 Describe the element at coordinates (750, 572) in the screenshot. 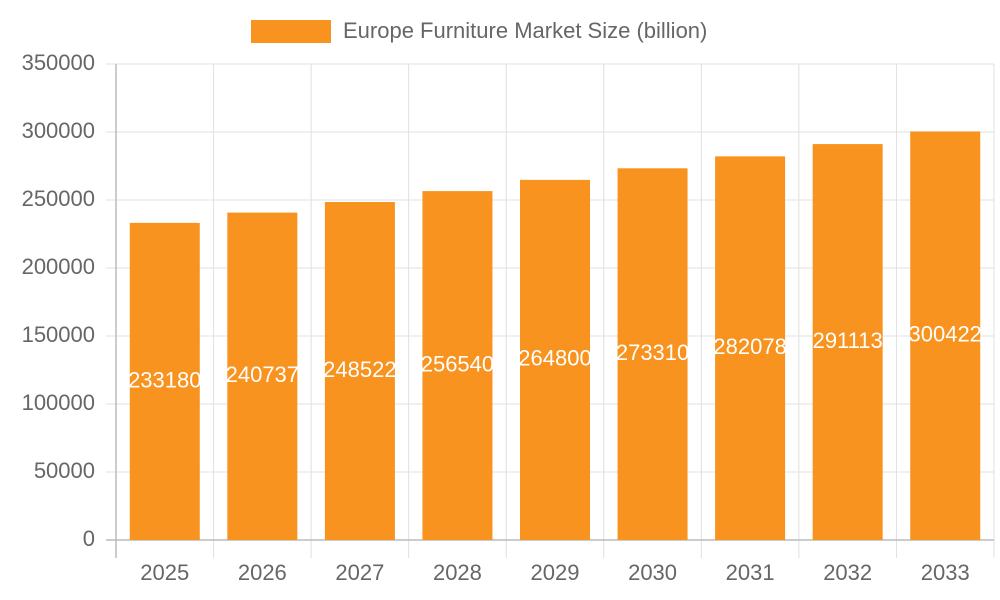

I see `x-tick-label: 2031` at that location.